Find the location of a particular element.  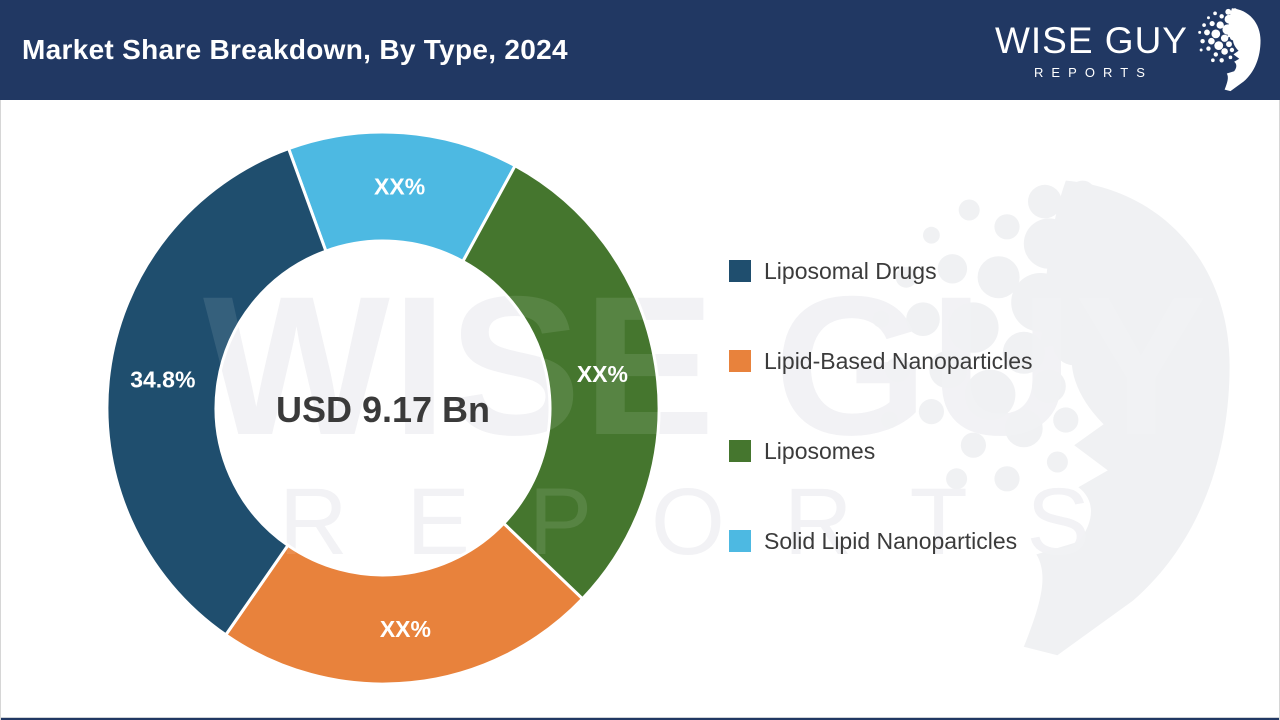

legend-item-solid-lipid-nanoparticles: Solid Lipid Nanoparticles is located at coordinates (881, 541).